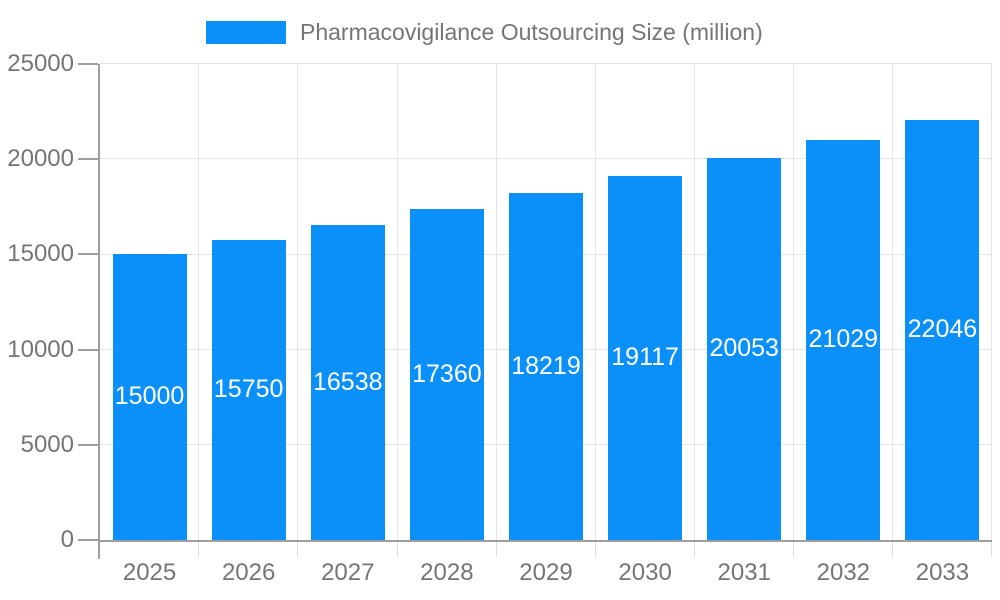  I want to click on bar-value-label: 17360, so click(447, 373).